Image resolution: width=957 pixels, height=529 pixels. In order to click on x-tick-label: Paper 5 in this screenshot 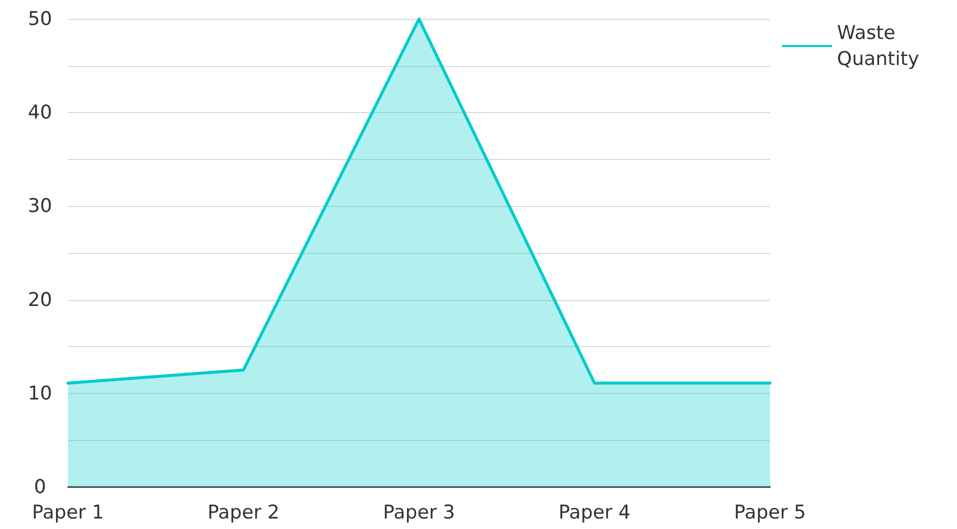, I will do `click(770, 513)`.